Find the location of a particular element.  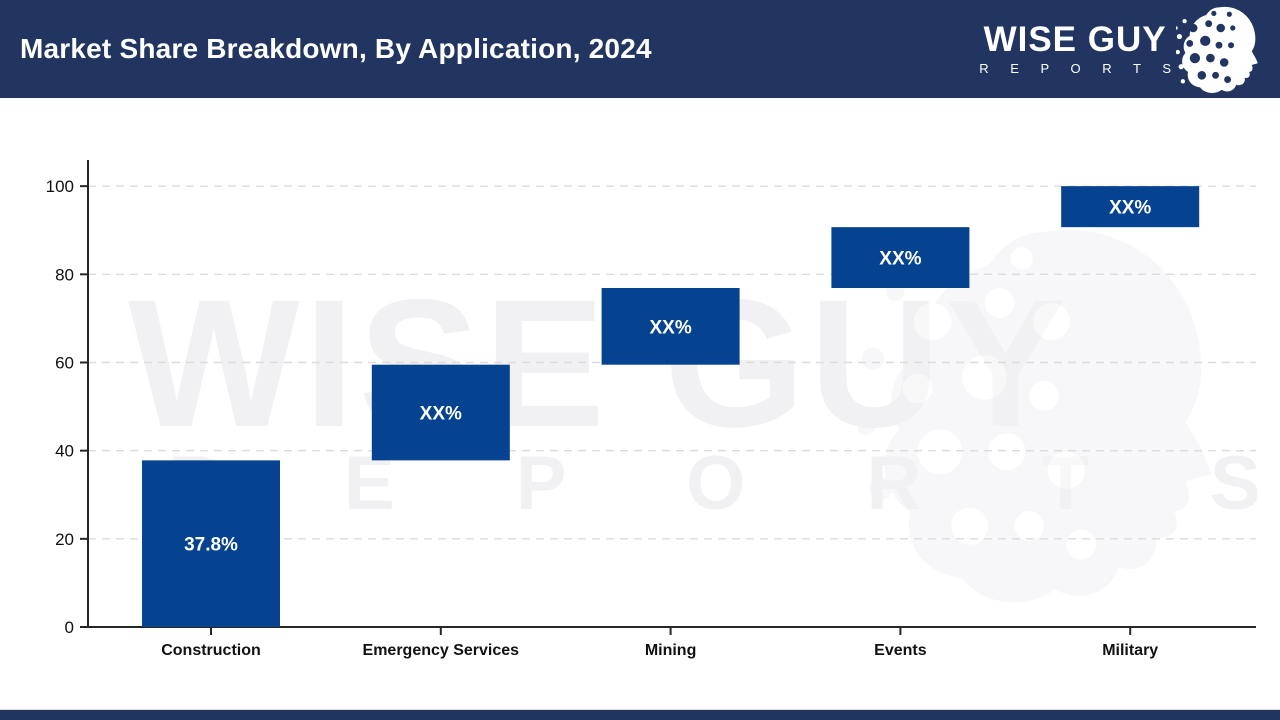

footer-bar is located at coordinates (640, 714).